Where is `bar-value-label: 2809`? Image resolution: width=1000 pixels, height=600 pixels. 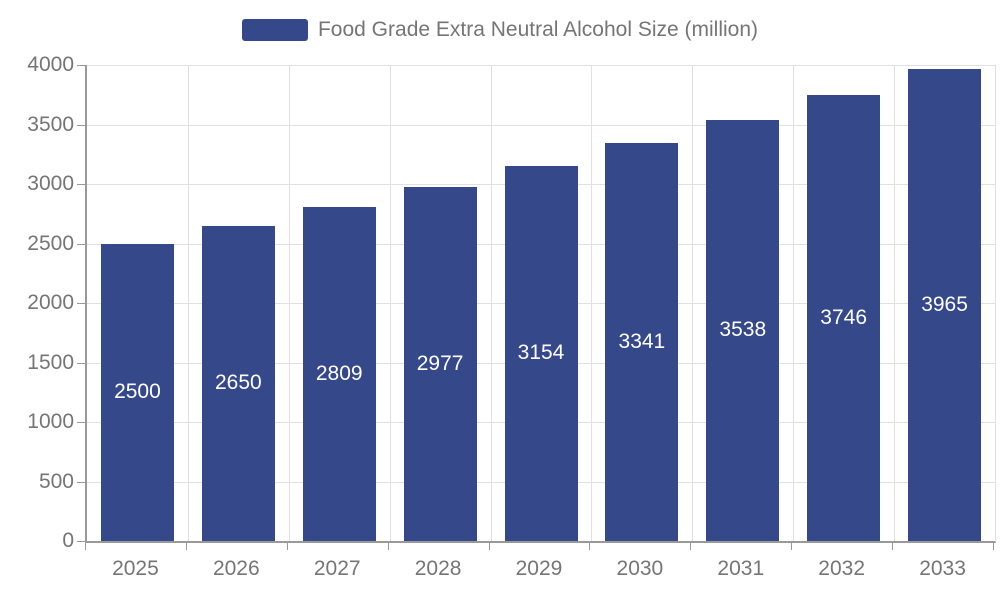
bar-value-label: 2809 is located at coordinates (339, 373).